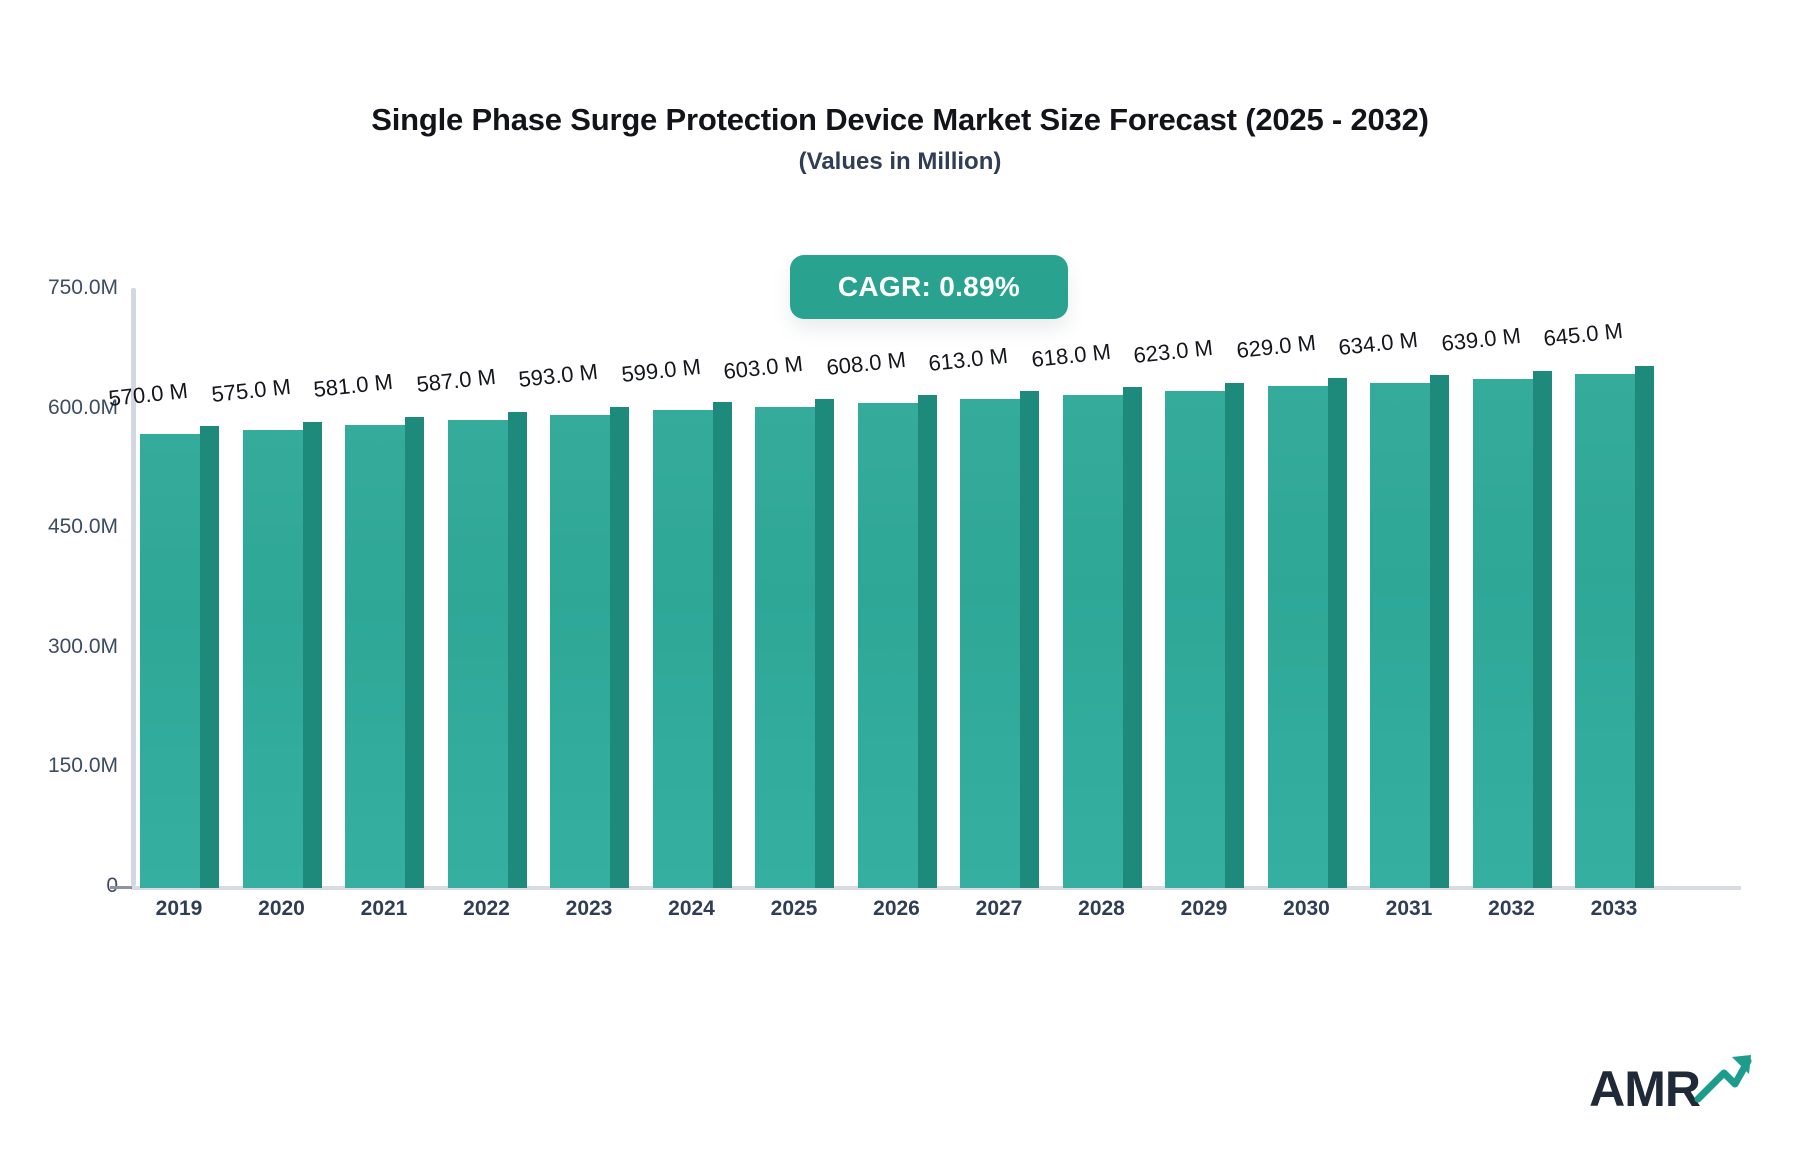 This screenshot has height=1156, width=1800. Describe the element at coordinates (59, 886) in the screenshot. I see `y-axis-tick-label: 0` at that location.